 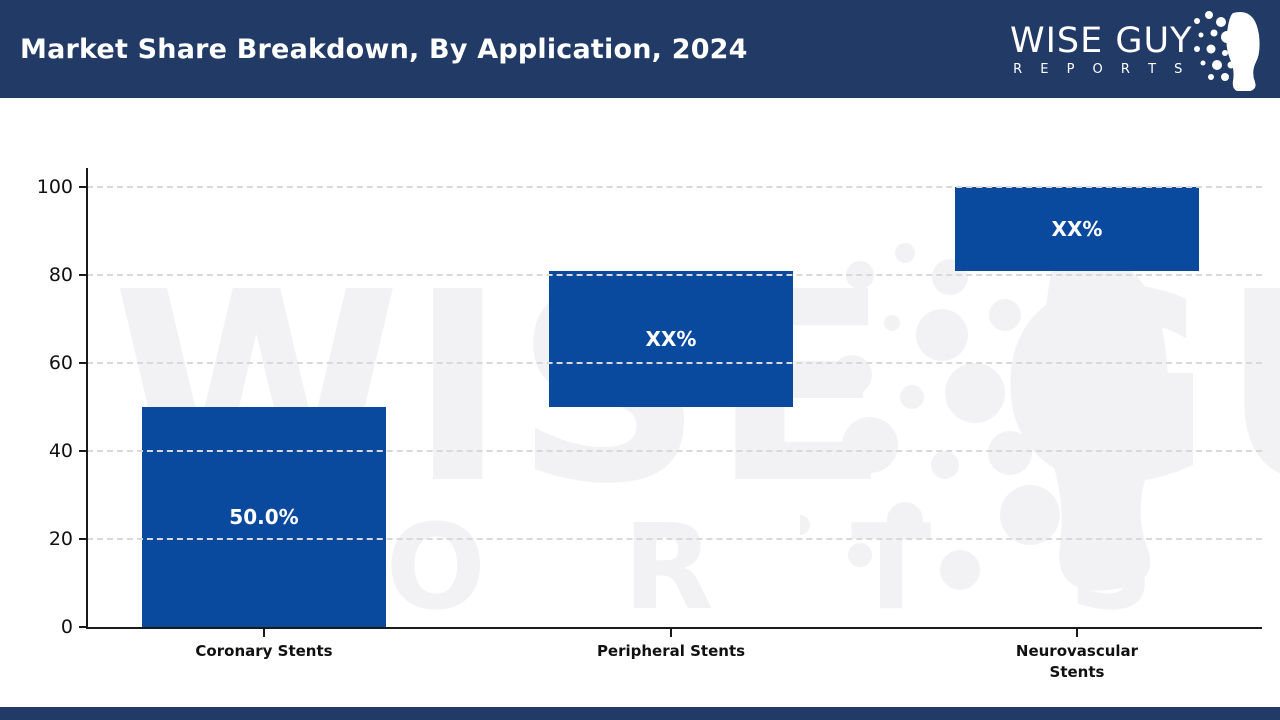 What do you see at coordinates (671, 651) in the screenshot?
I see `category-label-2: Peripheral Stents` at bounding box center [671, 651].